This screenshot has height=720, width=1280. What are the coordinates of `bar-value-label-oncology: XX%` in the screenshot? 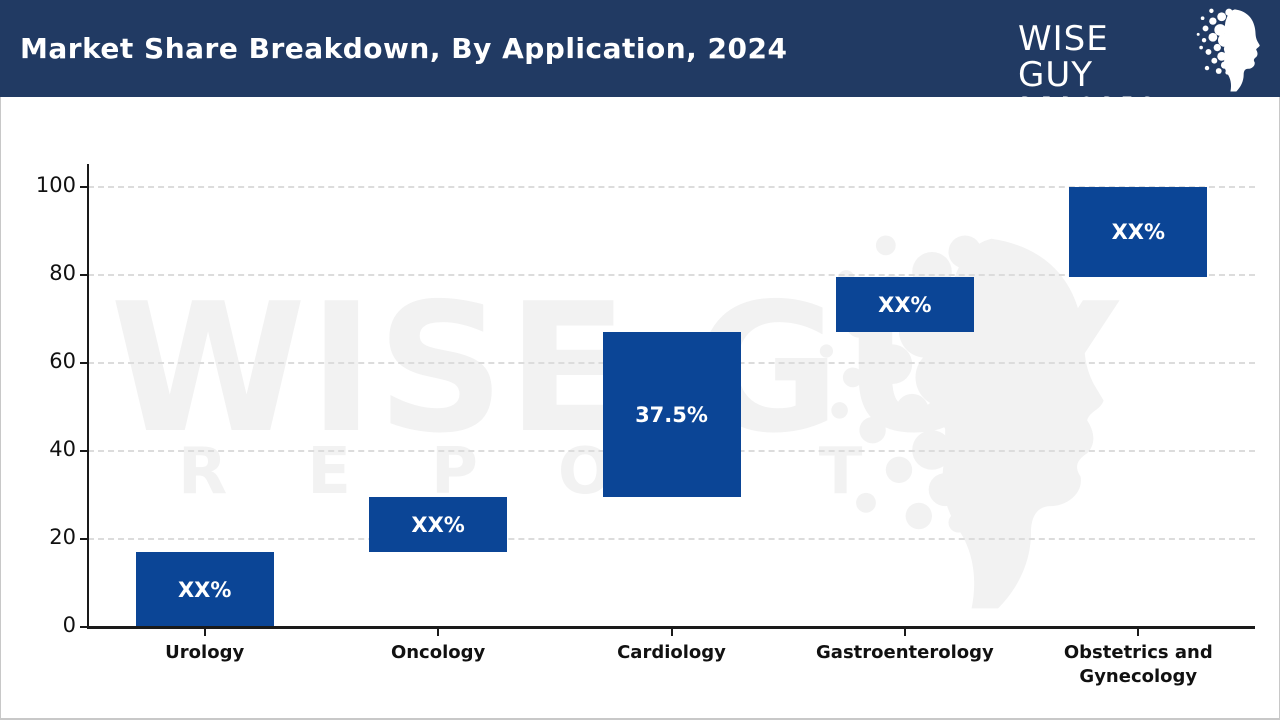 It's located at (438, 524).